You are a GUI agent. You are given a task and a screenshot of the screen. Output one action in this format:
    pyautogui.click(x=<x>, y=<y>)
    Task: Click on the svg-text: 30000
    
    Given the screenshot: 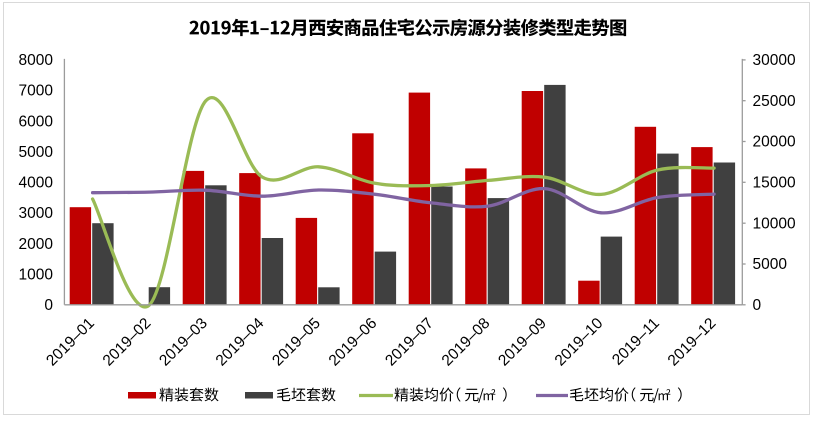 What is the action you would take?
    pyautogui.click(x=774, y=60)
    